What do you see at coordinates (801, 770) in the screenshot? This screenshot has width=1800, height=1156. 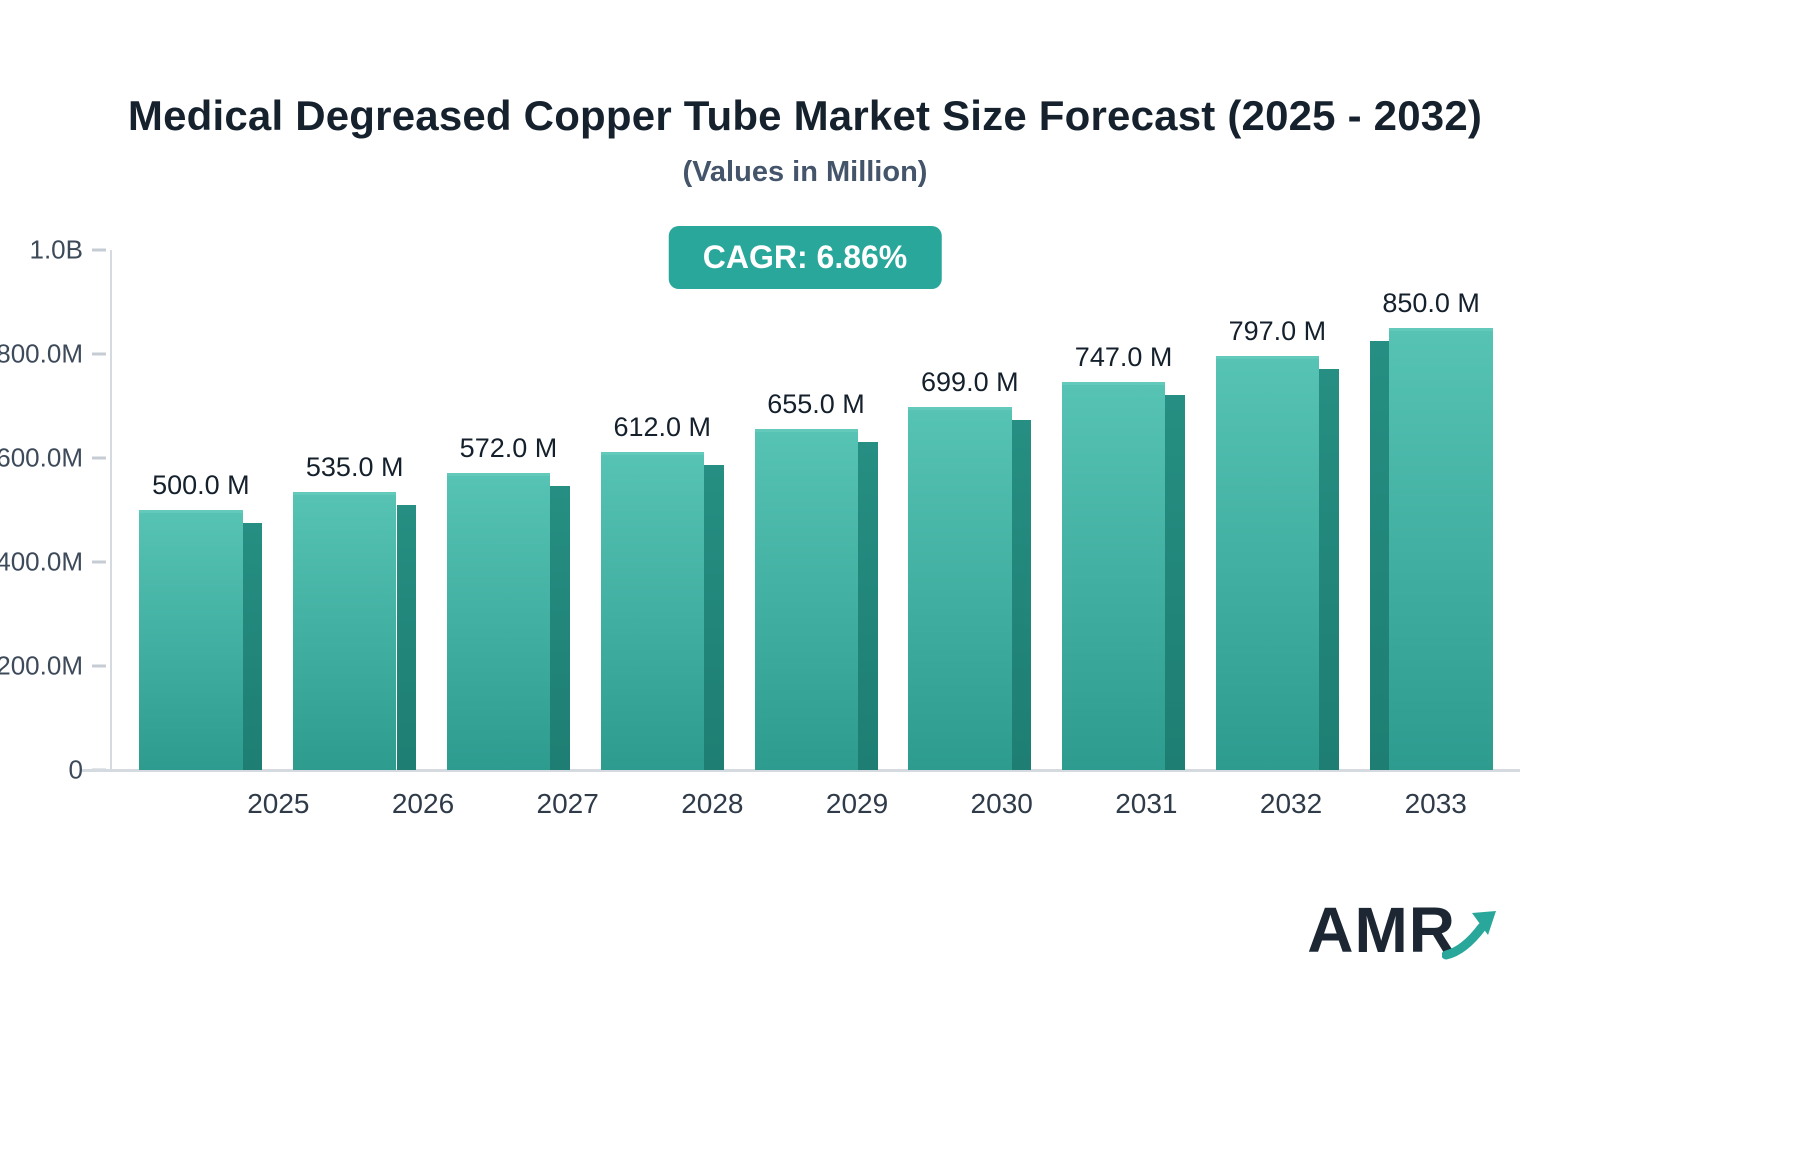 I see `x-axis-line` at bounding box center [801, 770].